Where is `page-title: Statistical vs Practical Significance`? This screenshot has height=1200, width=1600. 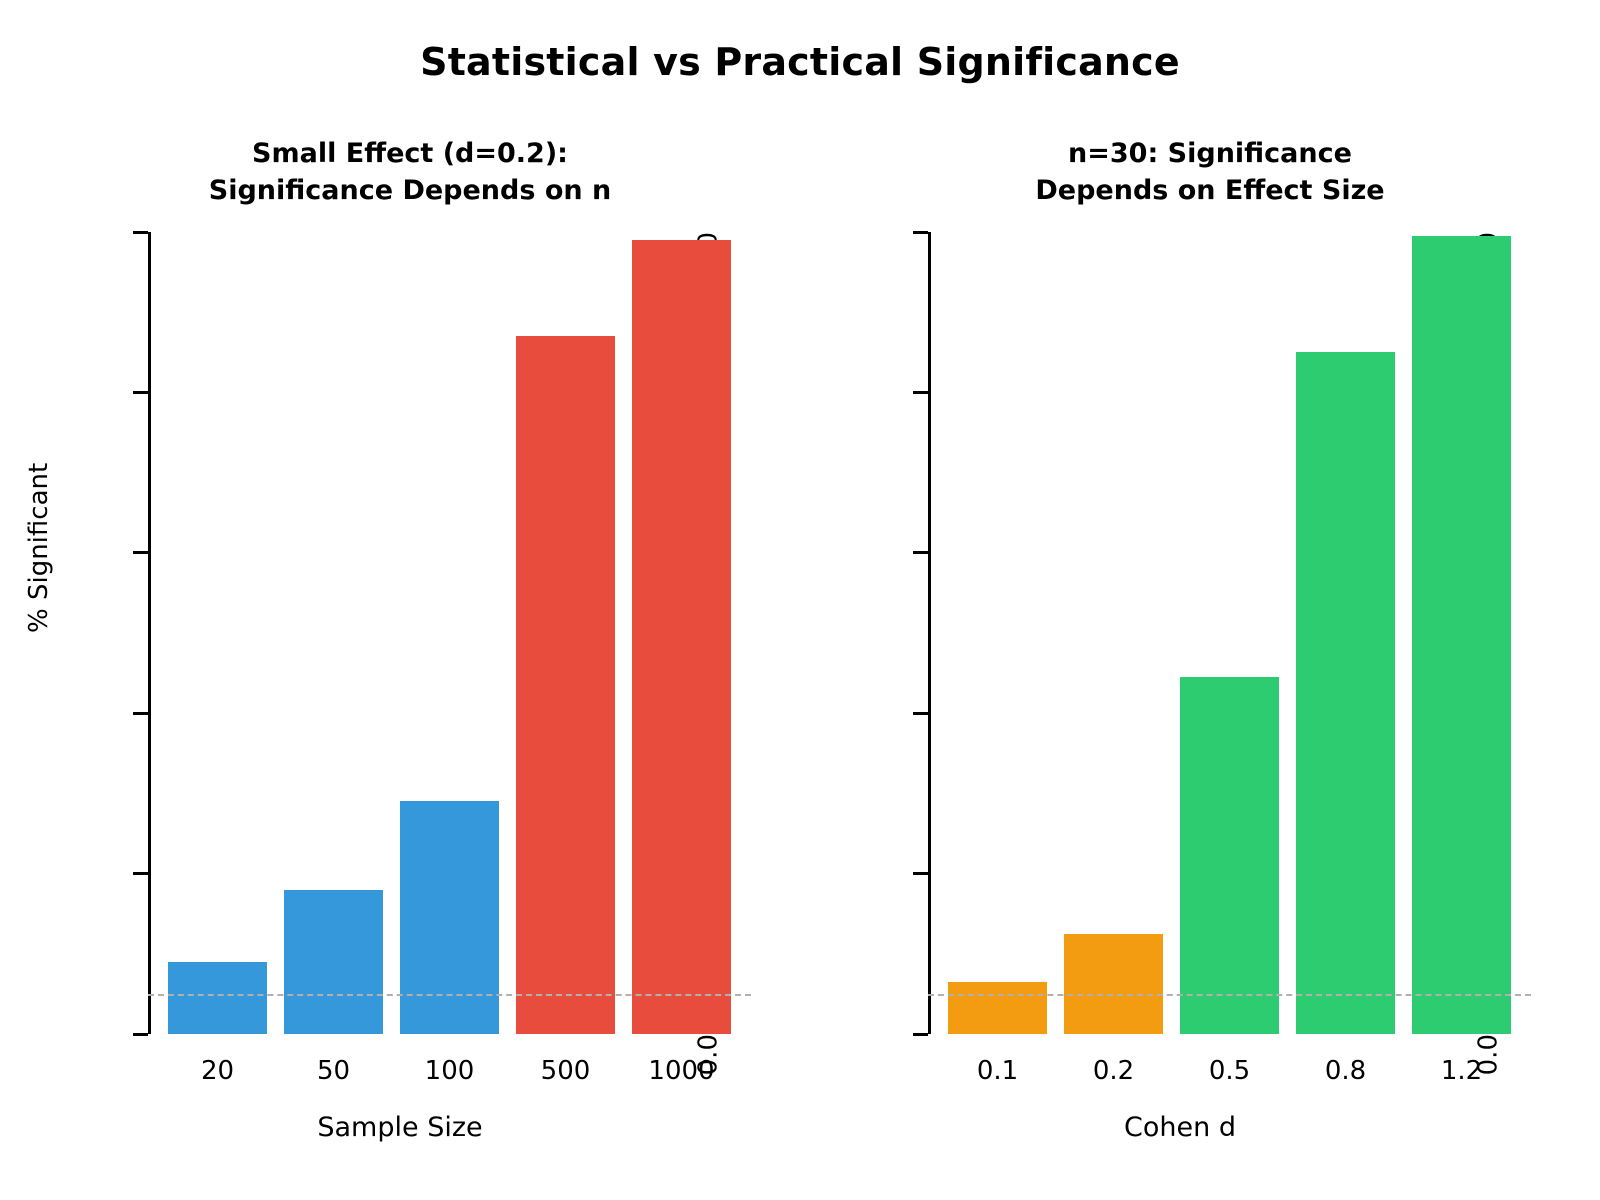
page-title: Statistical vs Practical Significance is located at coordinates (800, 62).